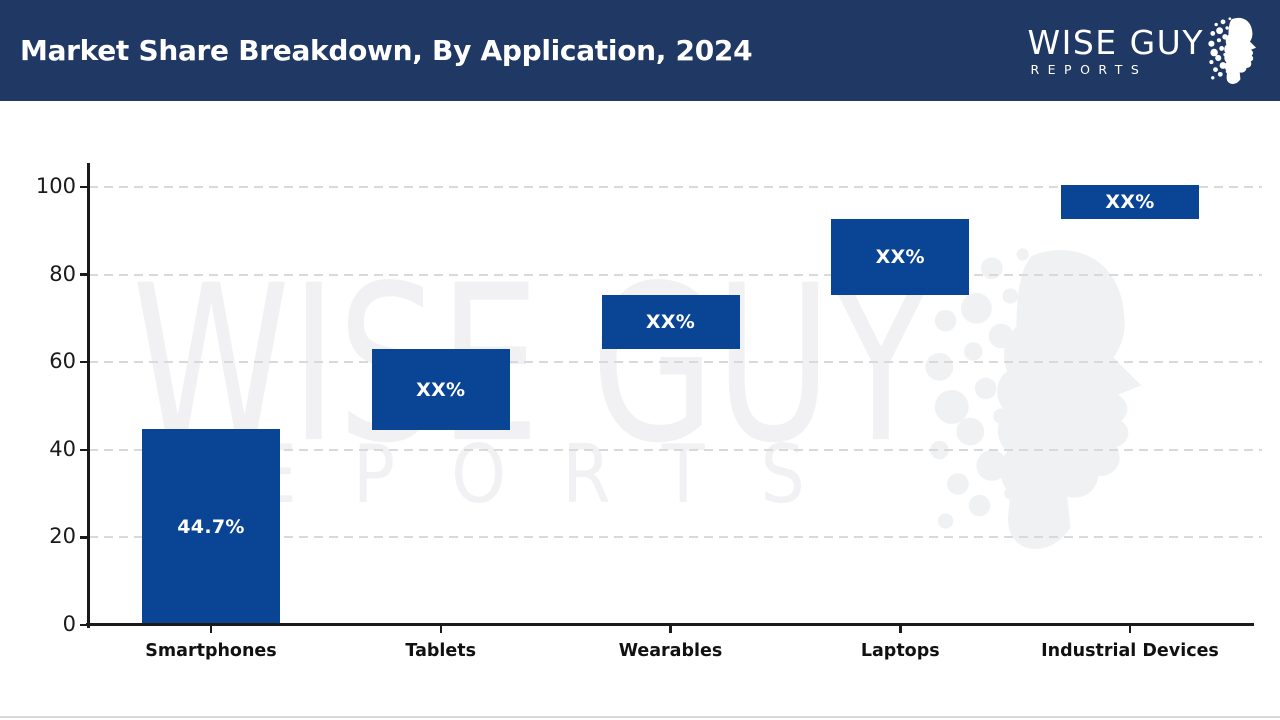  What do you see at coordinates (670, 651) in the screenshot?
I see `category-label-2: Wearables` at bounding box center [670, 651].